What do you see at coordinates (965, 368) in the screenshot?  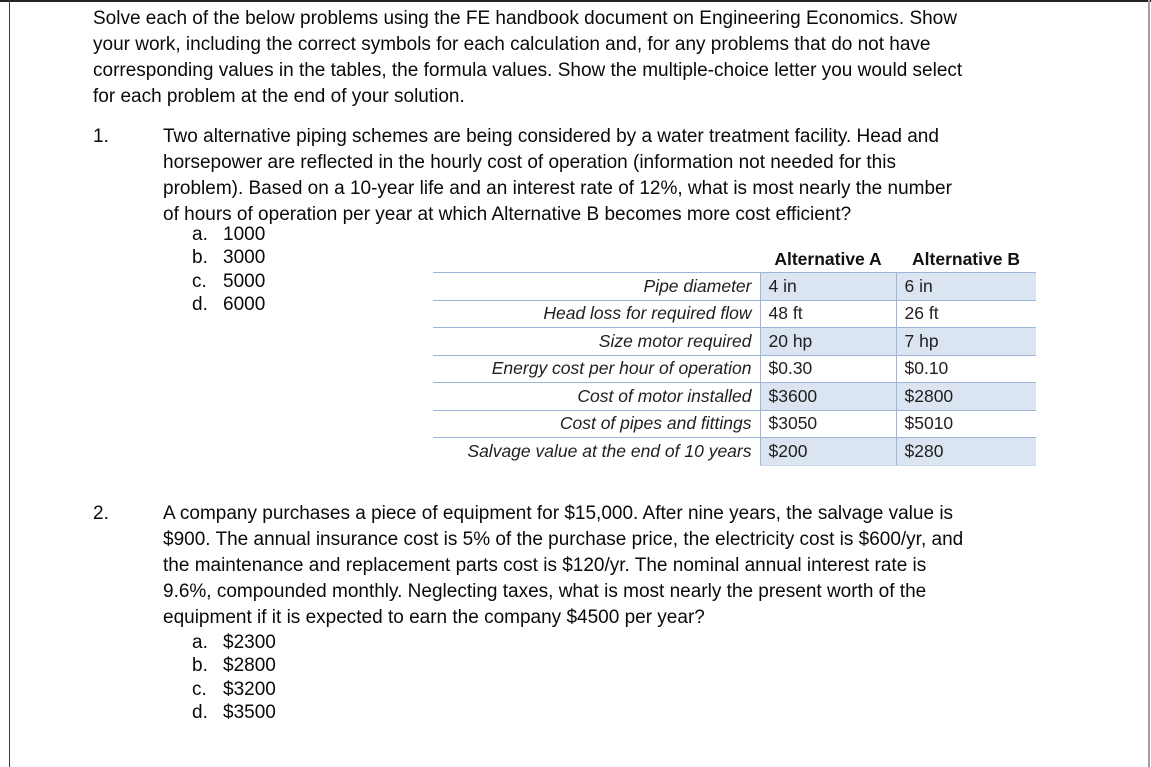 I see `value-cell-b: $0.10` at bounding box center [965, 368].